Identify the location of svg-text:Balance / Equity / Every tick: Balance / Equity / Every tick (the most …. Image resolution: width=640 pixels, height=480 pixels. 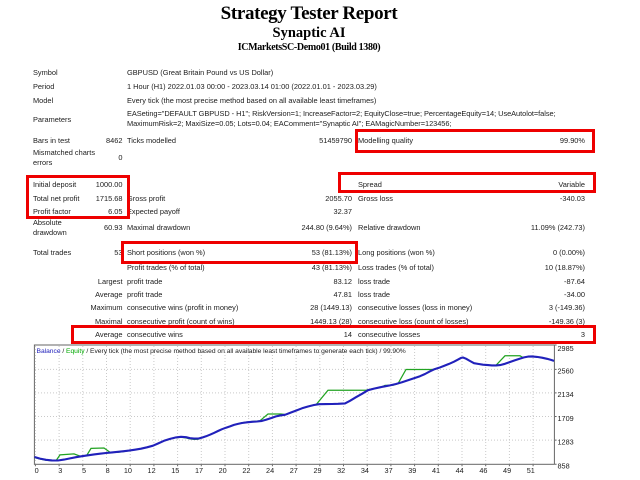
(221, 351).